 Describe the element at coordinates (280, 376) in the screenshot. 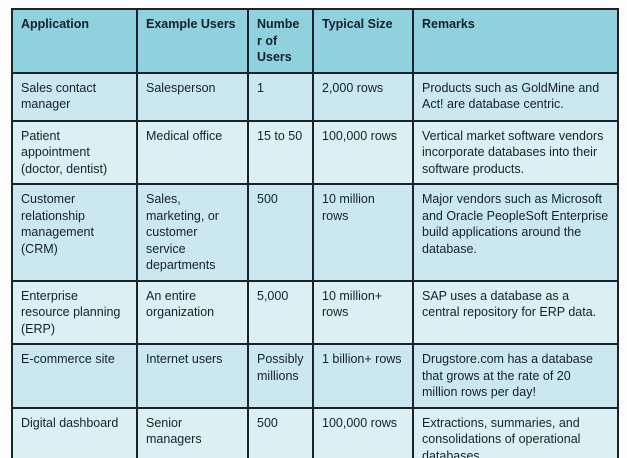

I see `cell-number-of-users: Possibly millions` at that location.